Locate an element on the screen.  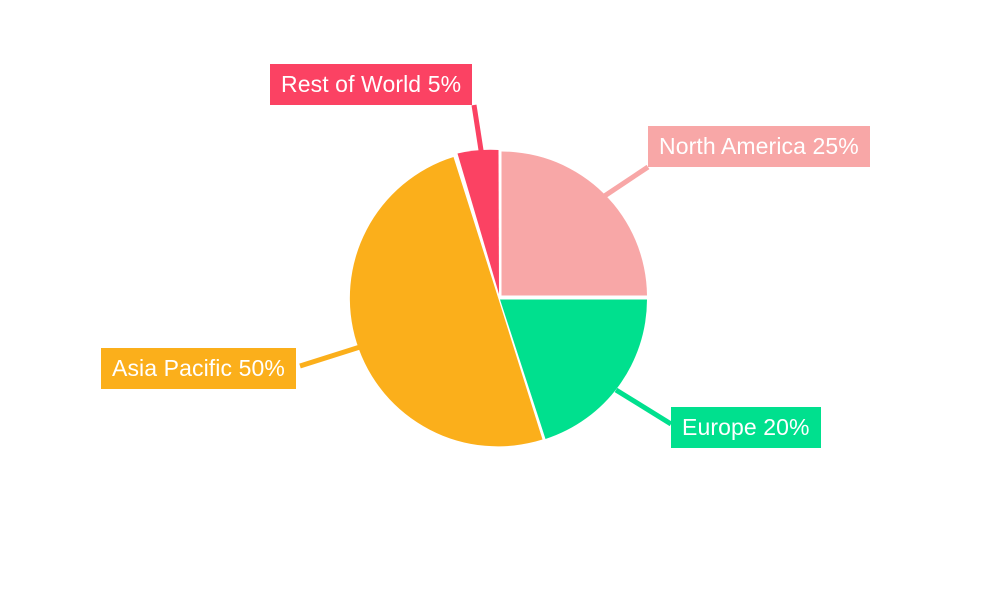
pie-slice-asia-pacific is located at coordinates (446, 302).